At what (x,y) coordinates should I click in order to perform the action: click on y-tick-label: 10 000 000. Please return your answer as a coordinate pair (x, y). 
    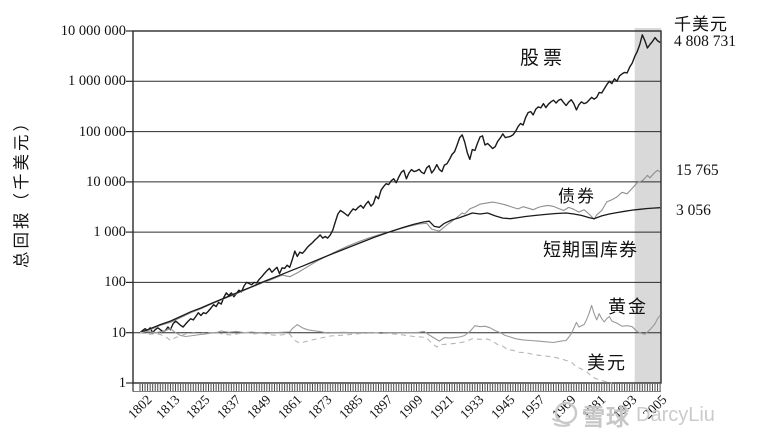
    Looking at the image, I should click on (93, 31).